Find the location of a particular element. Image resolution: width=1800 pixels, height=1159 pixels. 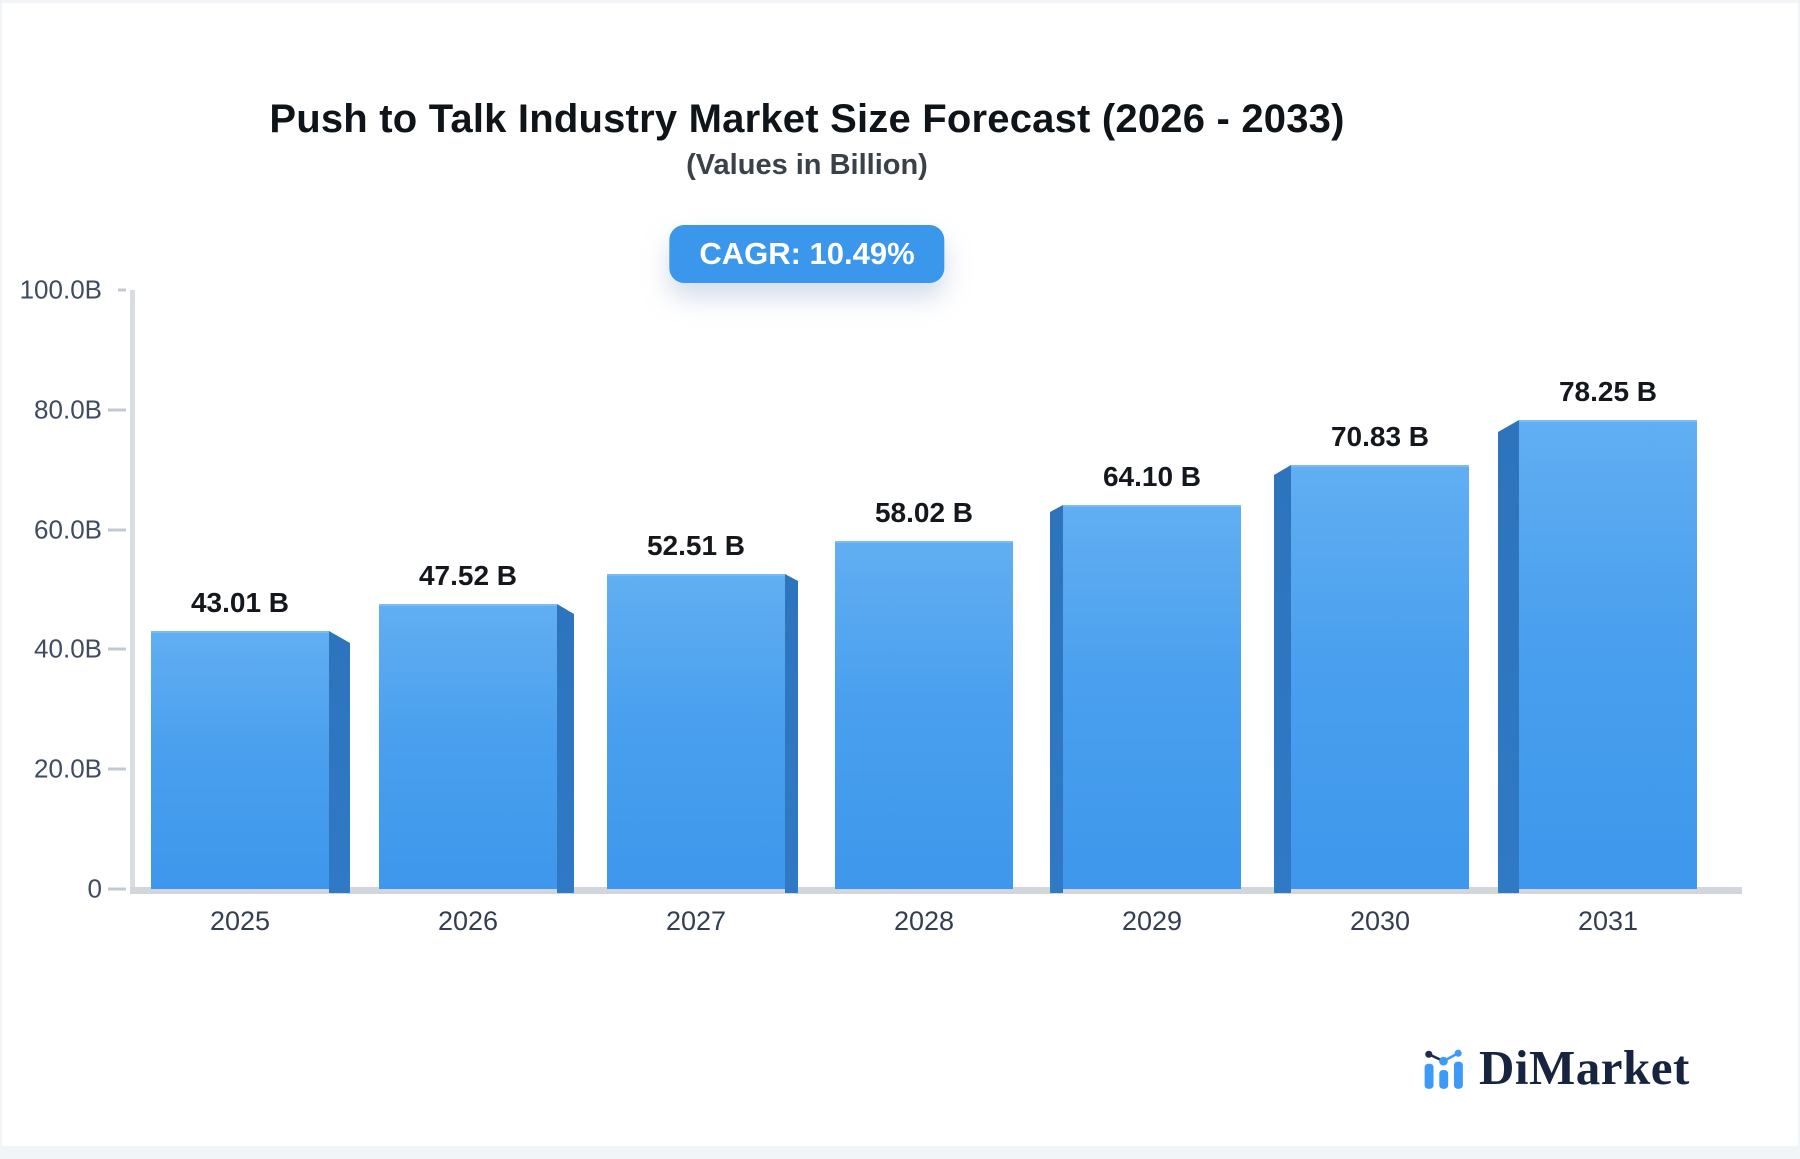

bar-2026 is located at coordinates (468, 746).